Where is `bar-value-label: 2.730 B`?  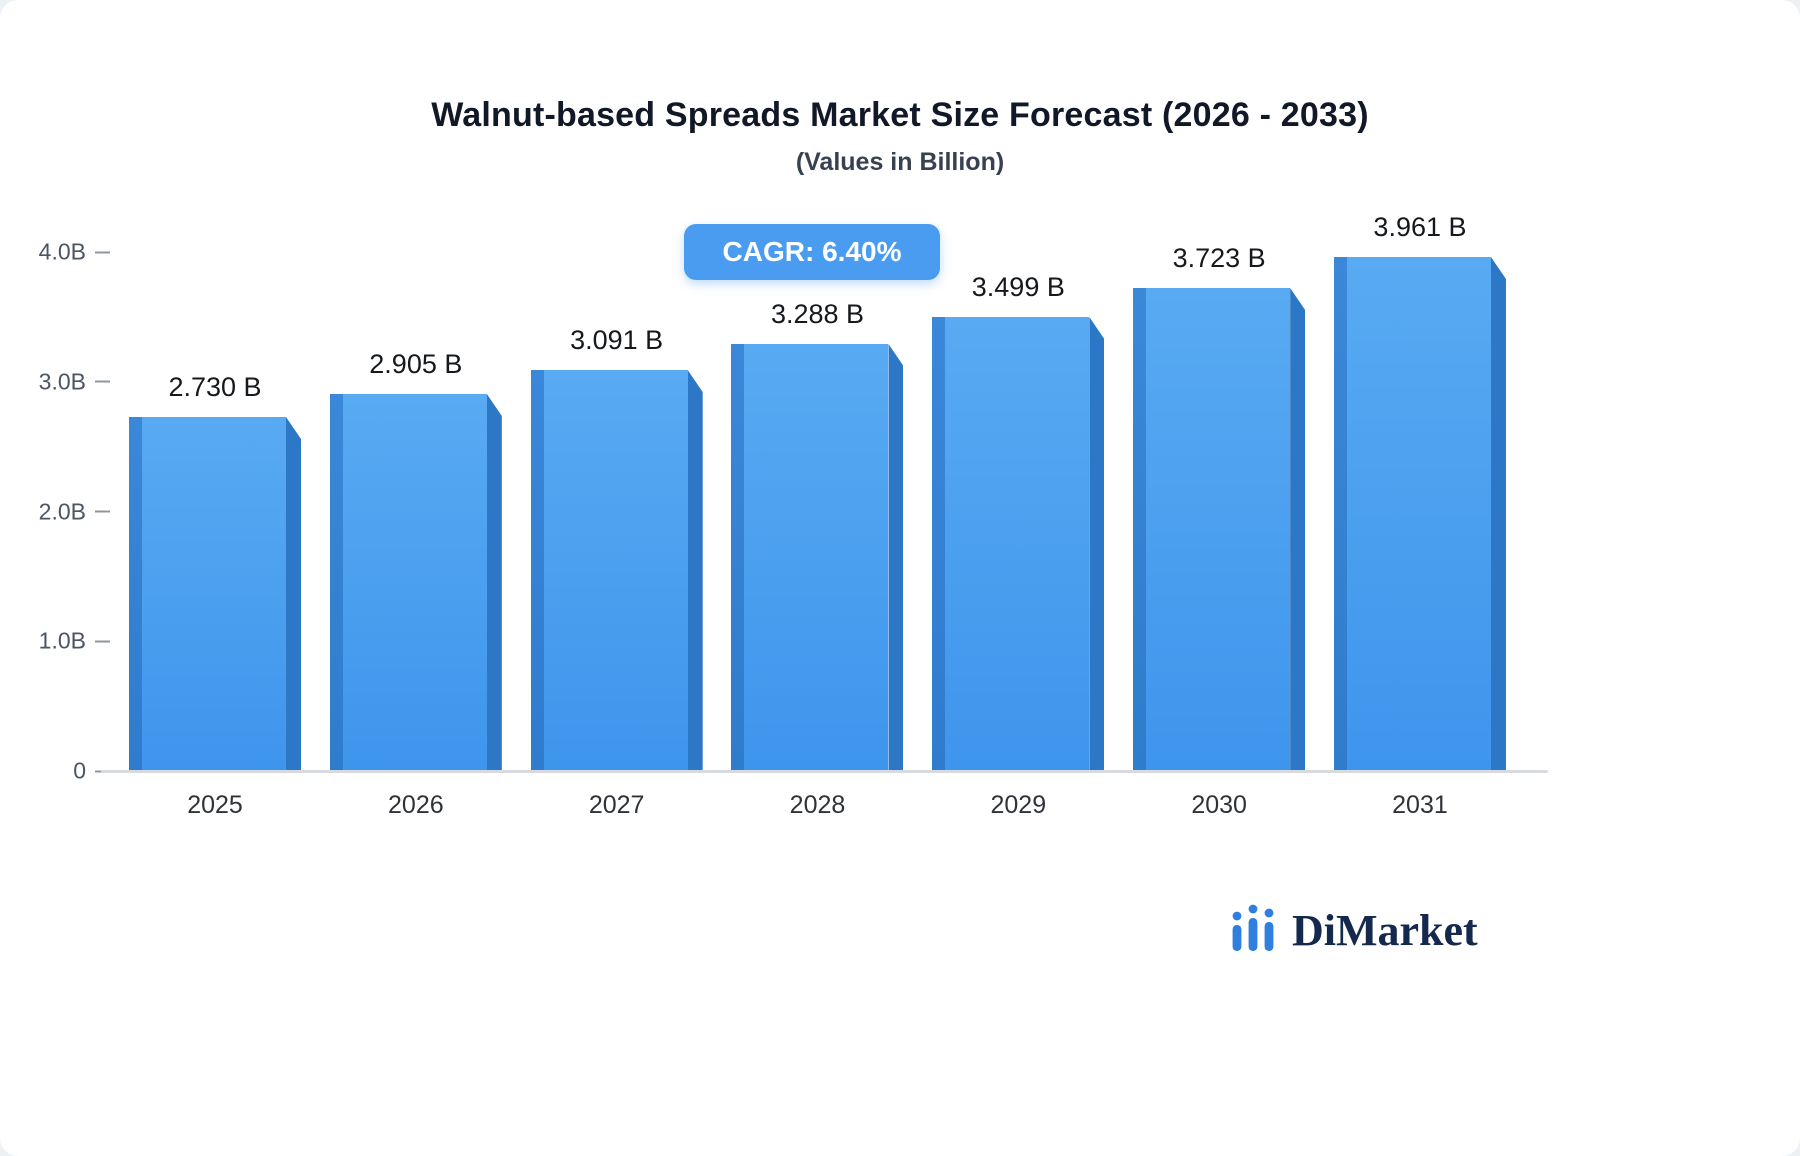
bar-value-label: 2.730 B is located at coordinates (215, 387).